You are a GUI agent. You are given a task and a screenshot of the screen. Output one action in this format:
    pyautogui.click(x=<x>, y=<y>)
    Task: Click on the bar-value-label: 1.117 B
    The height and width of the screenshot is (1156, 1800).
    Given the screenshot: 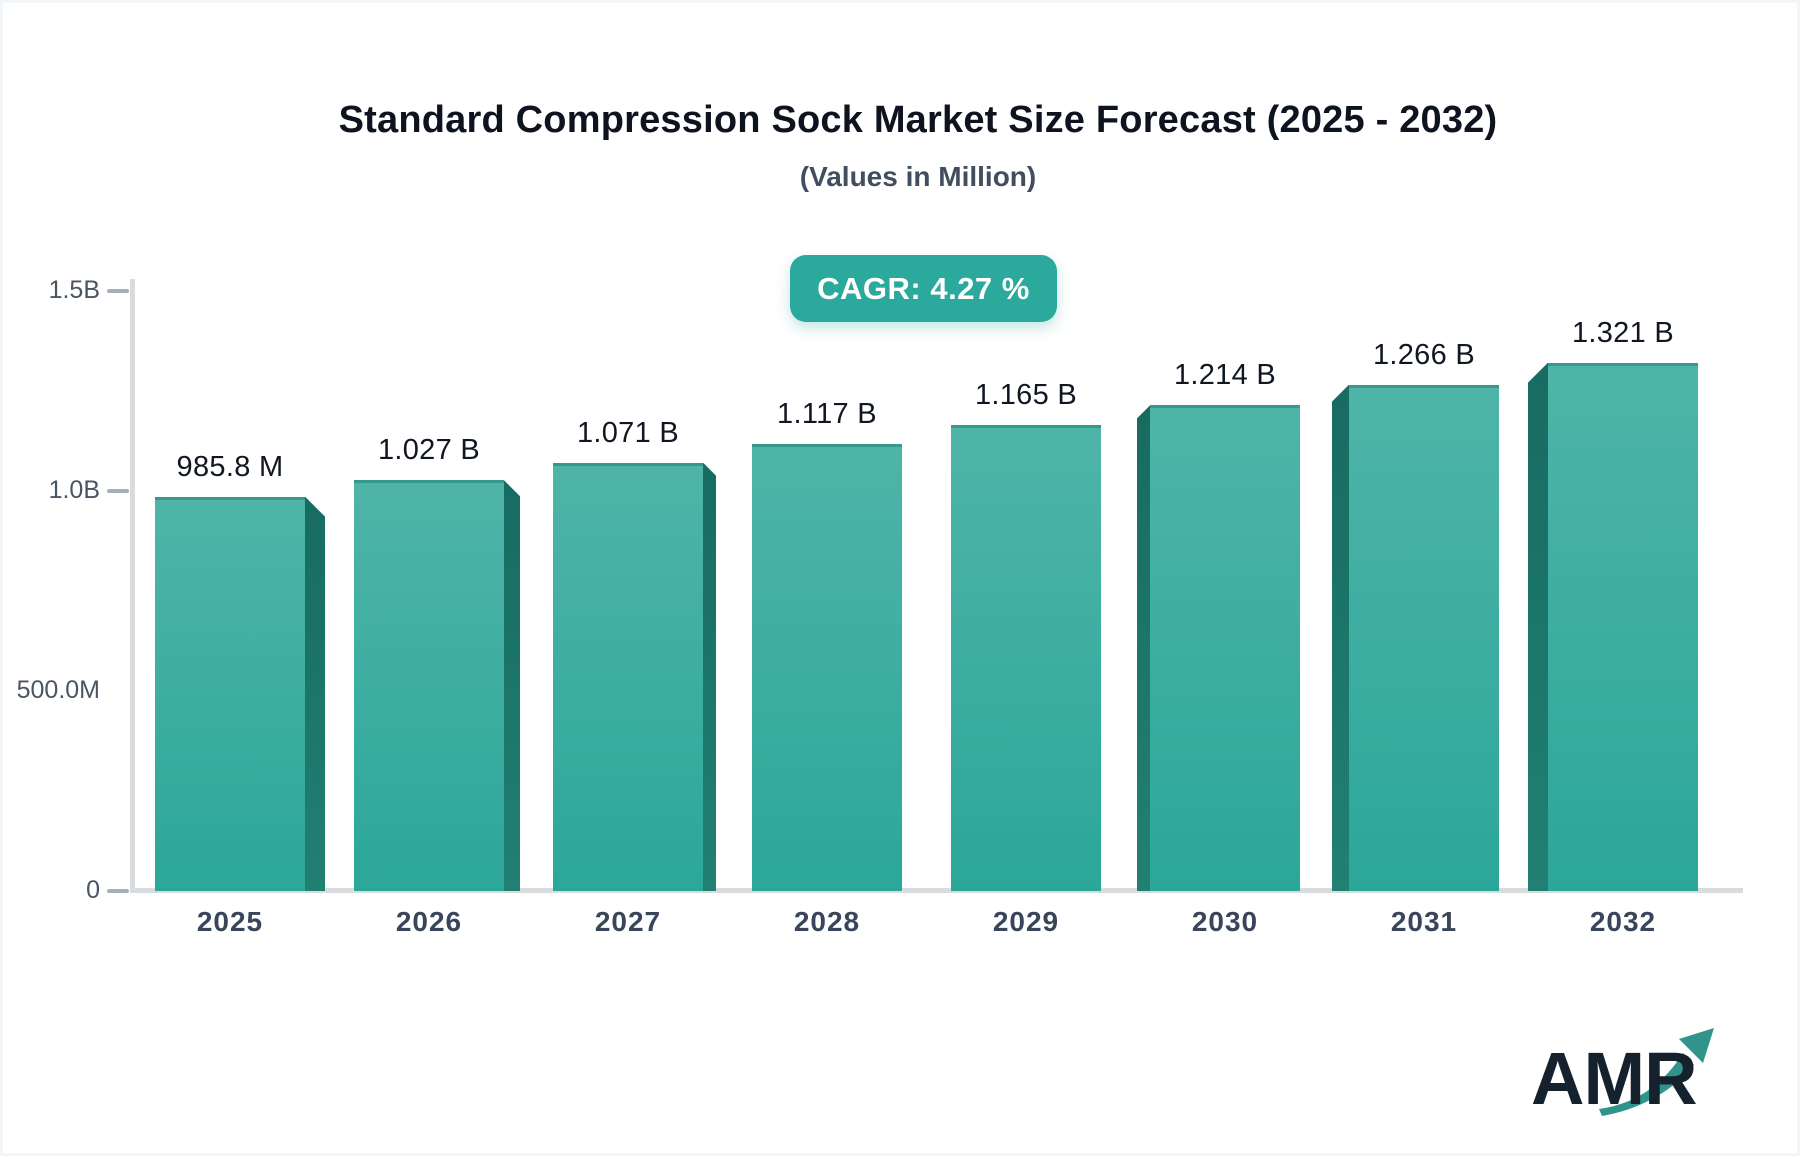 What is the action you would take?
    pyautogui.click(x=827, y=414)
    